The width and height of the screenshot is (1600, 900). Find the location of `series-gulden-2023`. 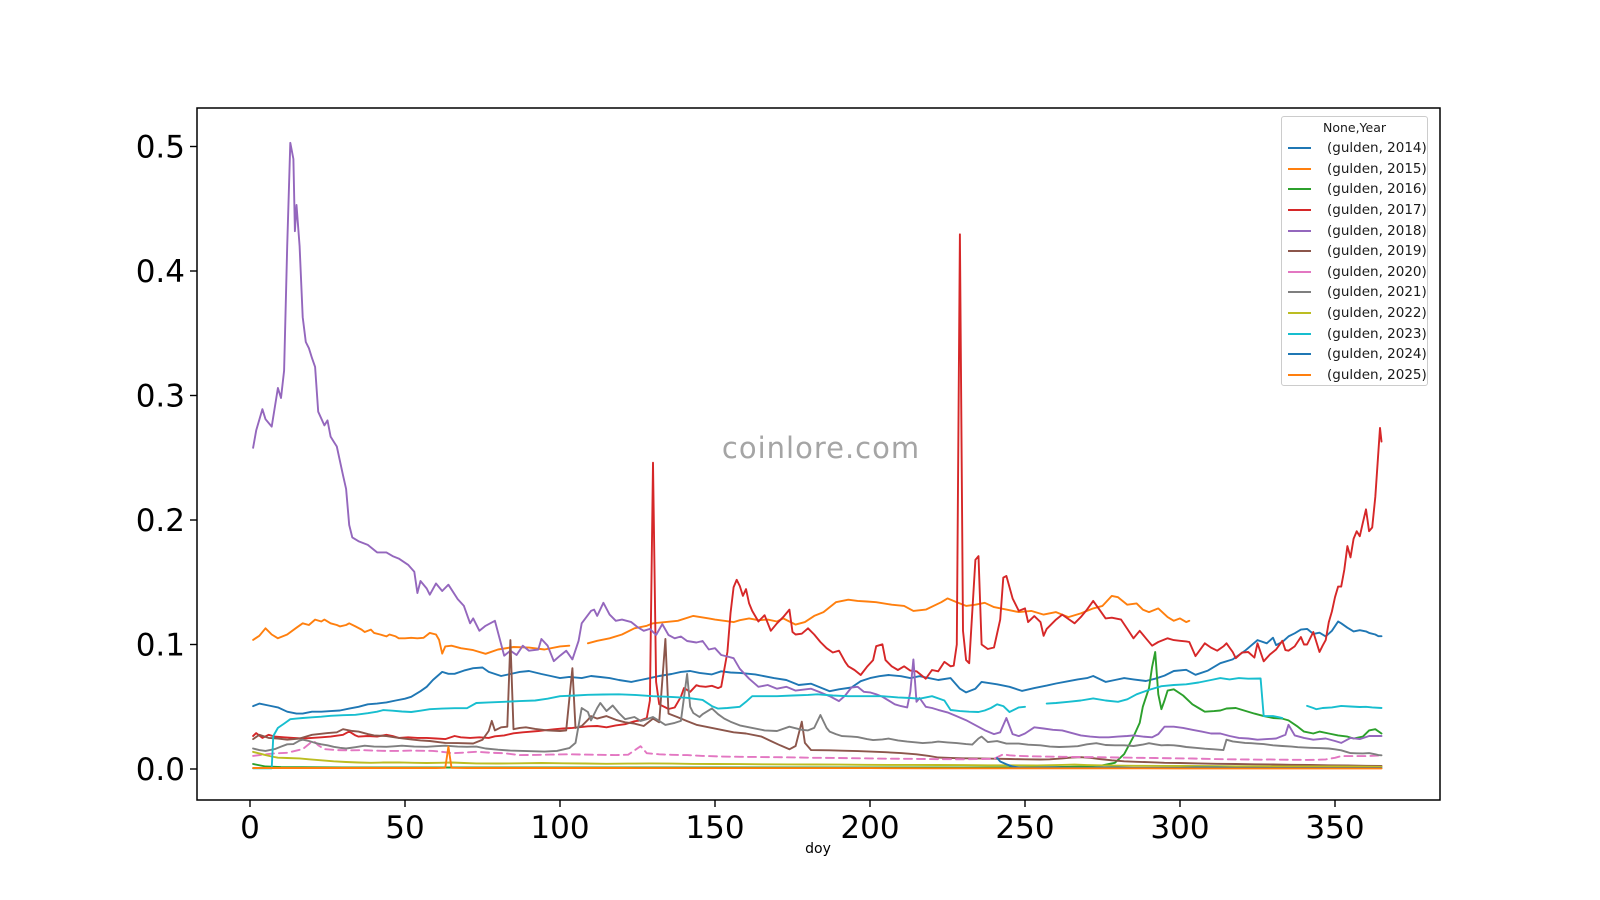

series-gulden-2023 is located at coordinates (817, 723).